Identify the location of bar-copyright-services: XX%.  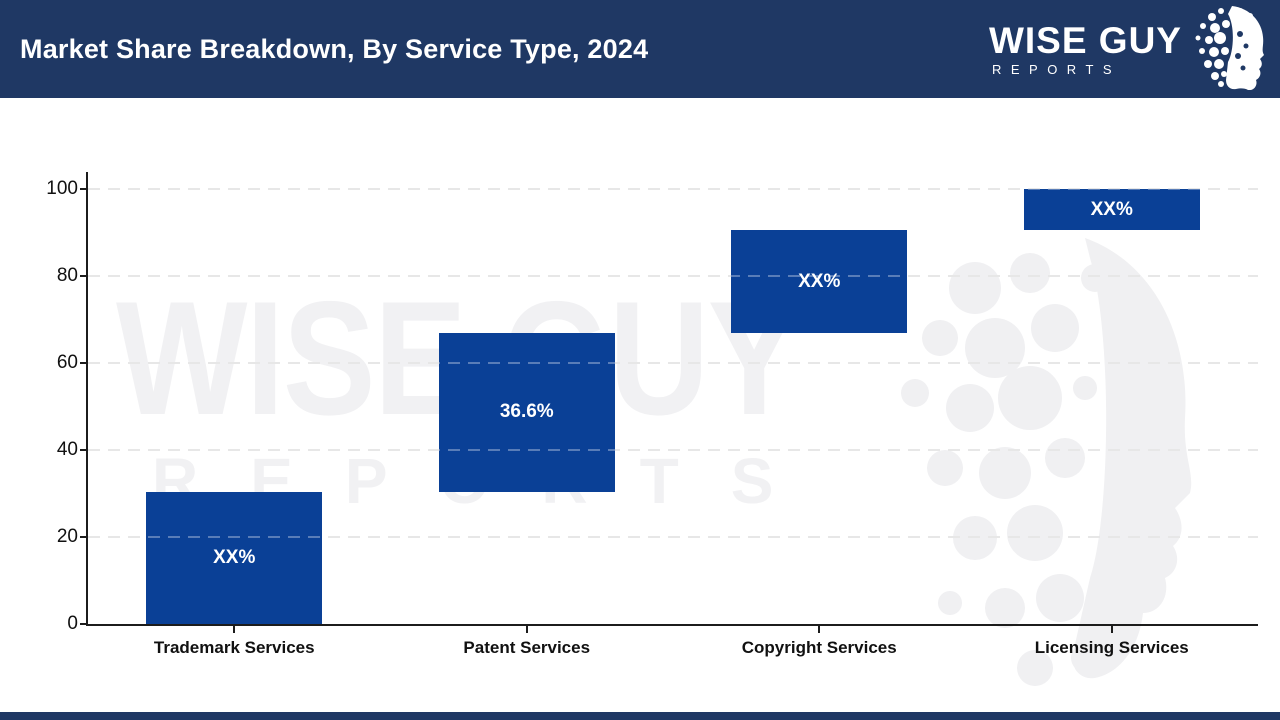
(819, 281).